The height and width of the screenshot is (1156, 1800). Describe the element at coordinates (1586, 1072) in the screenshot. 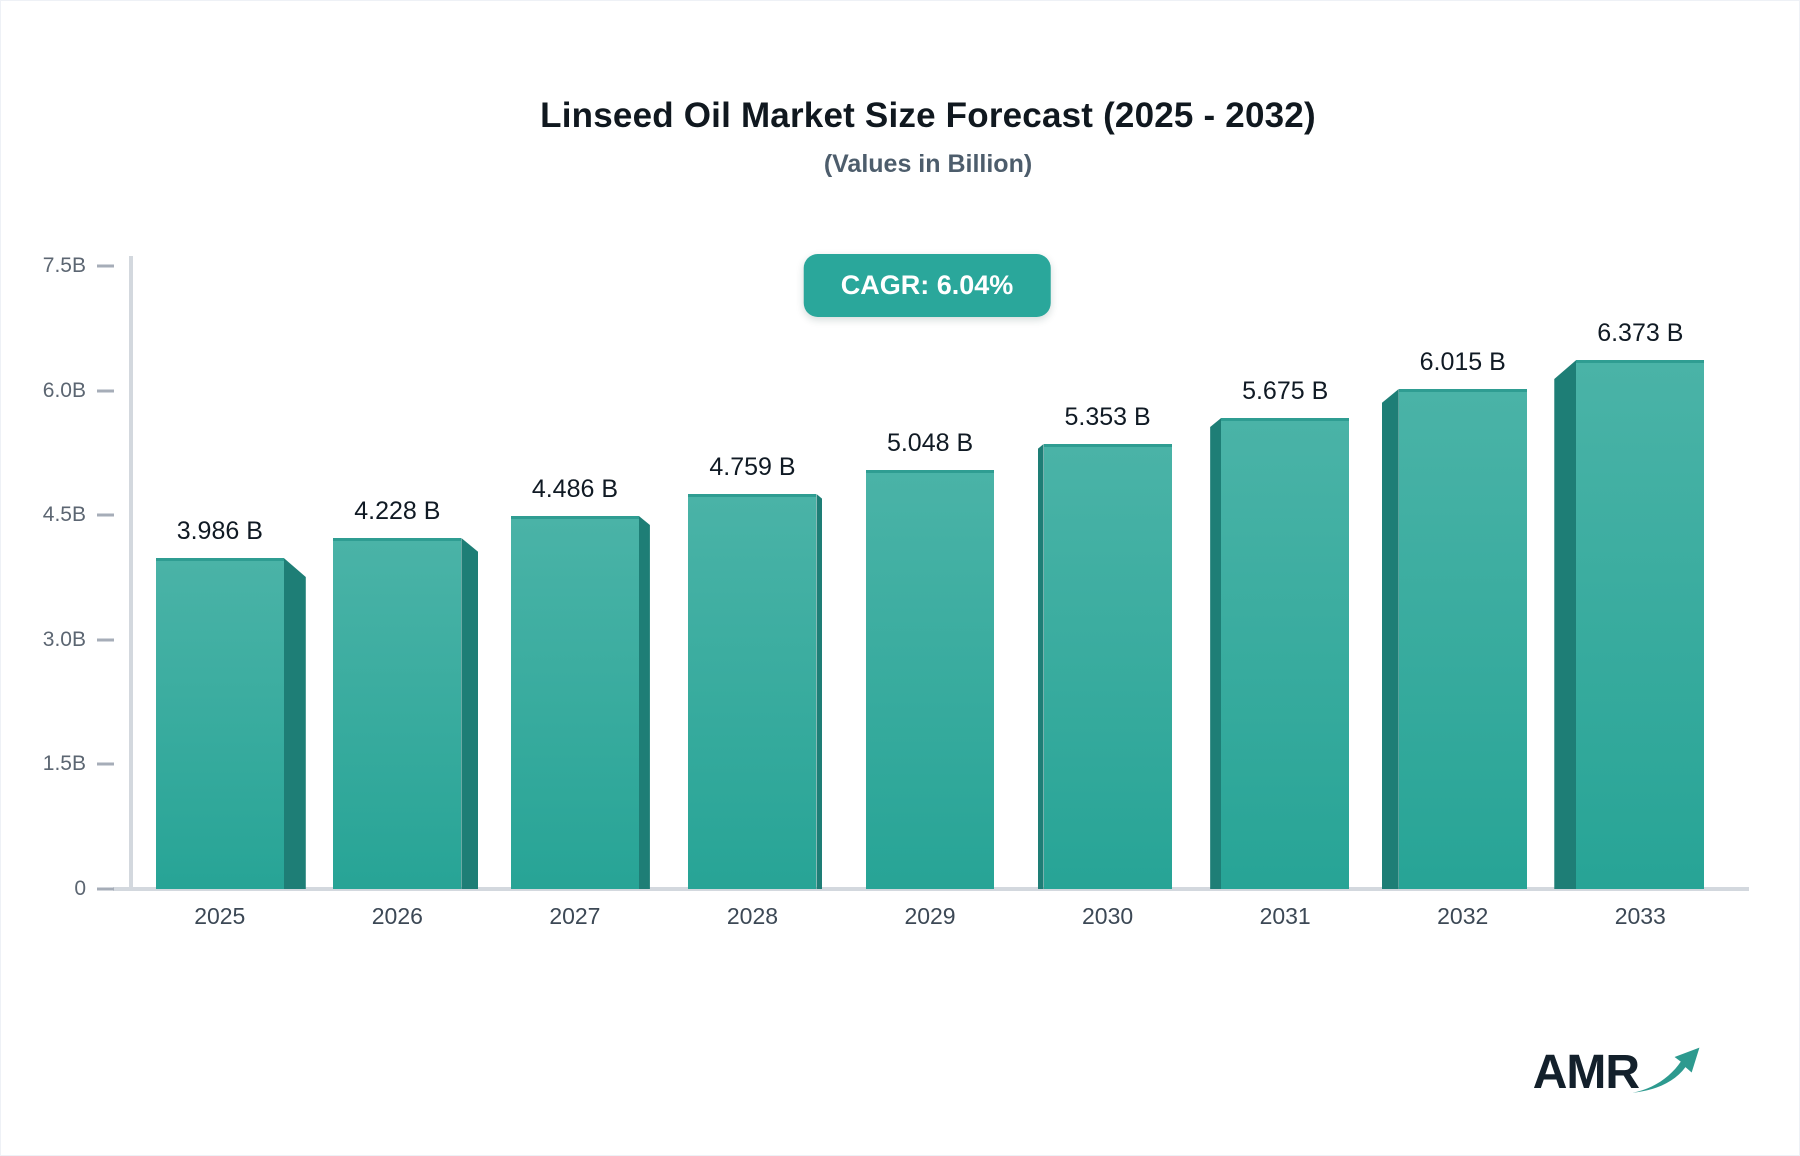

I see `amr-logo-text: AMR` at that location.